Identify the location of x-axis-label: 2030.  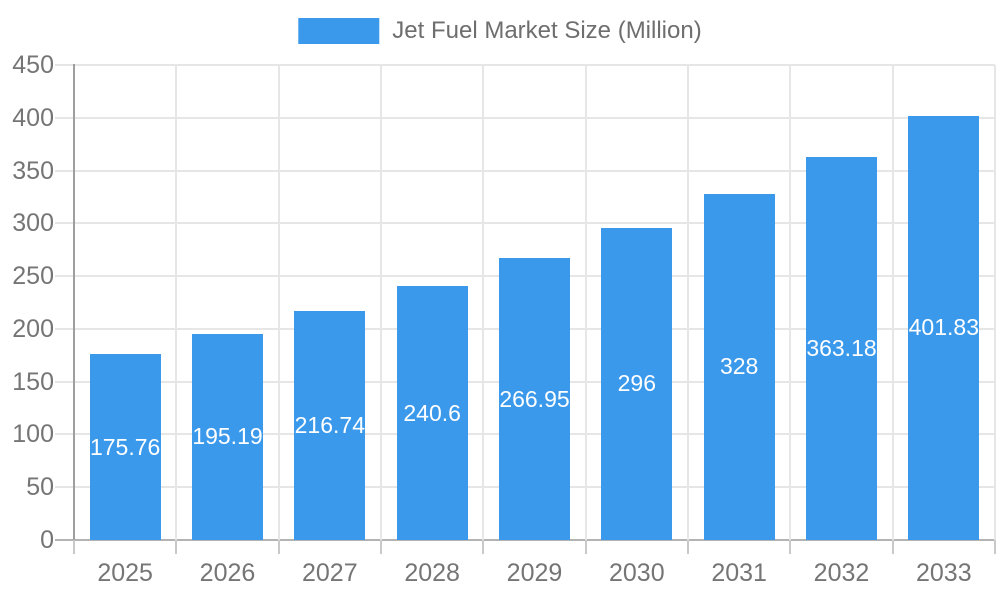
(637, 573).